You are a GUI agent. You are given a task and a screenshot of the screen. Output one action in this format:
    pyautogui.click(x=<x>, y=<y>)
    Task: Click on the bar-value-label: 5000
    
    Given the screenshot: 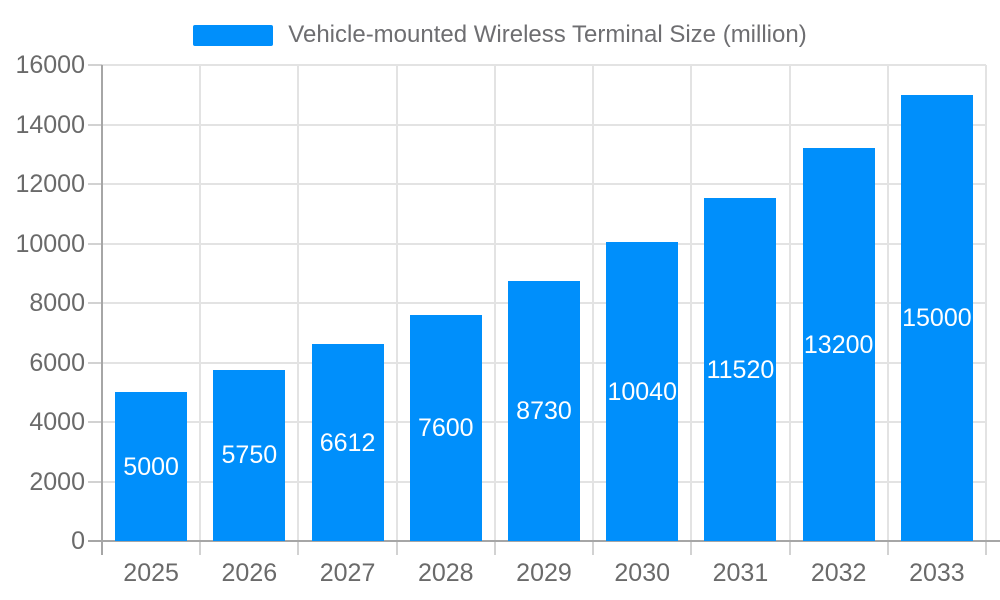 What is the action you would take?
    pyautogui.click(x=151, y=466)
    